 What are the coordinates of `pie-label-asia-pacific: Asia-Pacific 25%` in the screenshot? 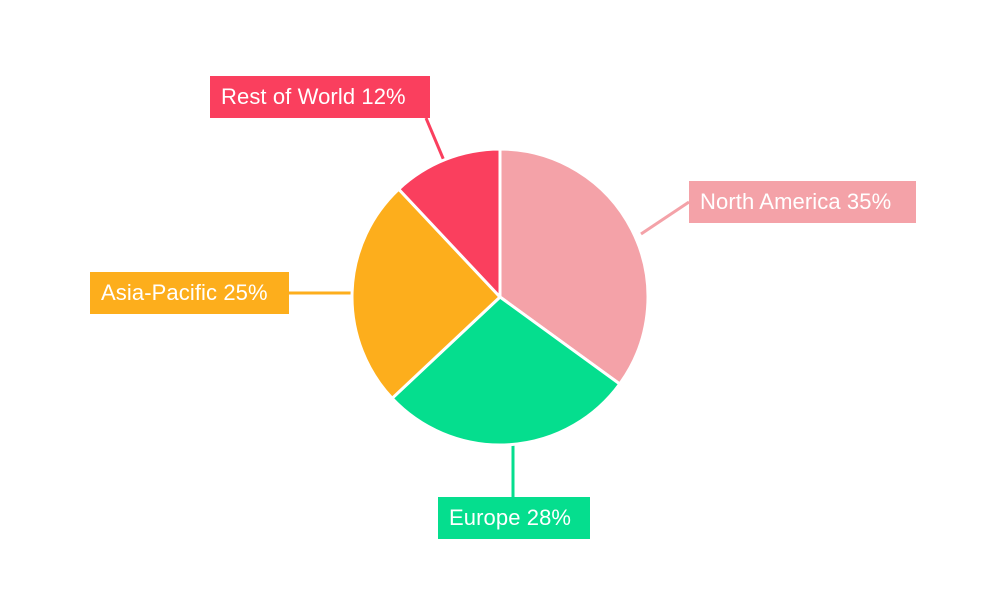 It's located at (189, 293).